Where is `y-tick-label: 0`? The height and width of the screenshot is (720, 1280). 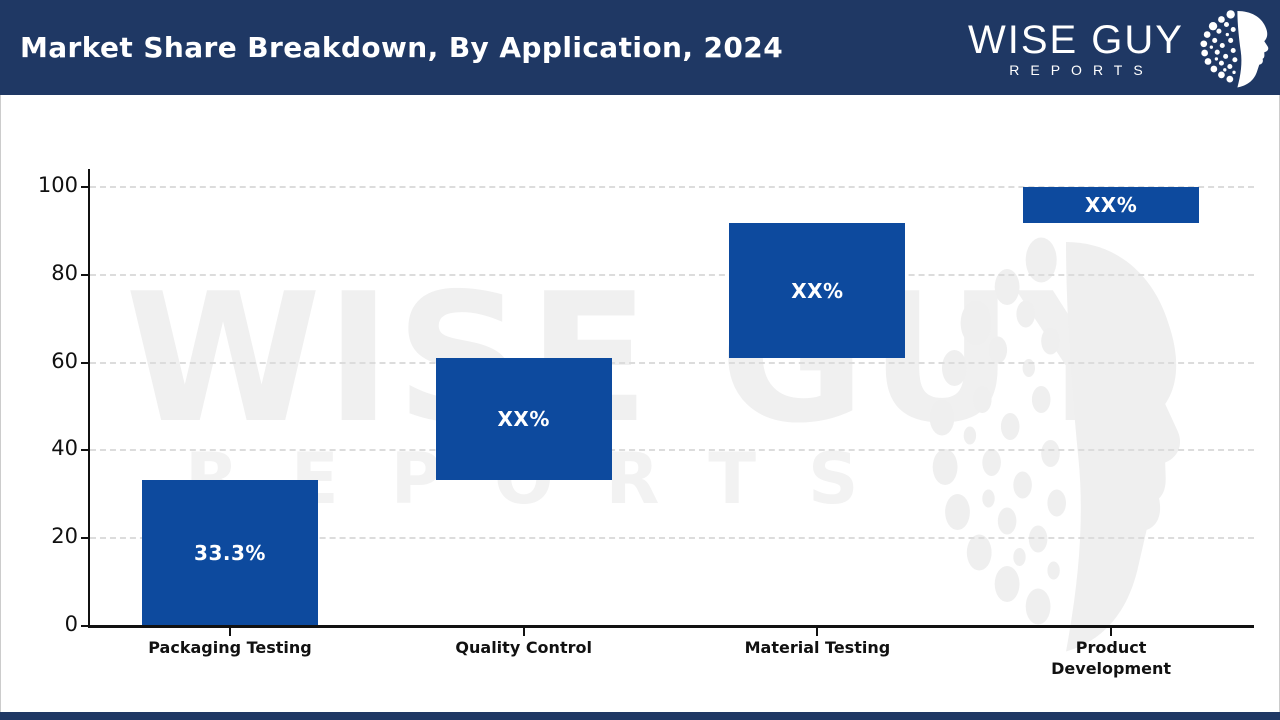 y-tick-label: 0 is located at coordinates (71, 624).